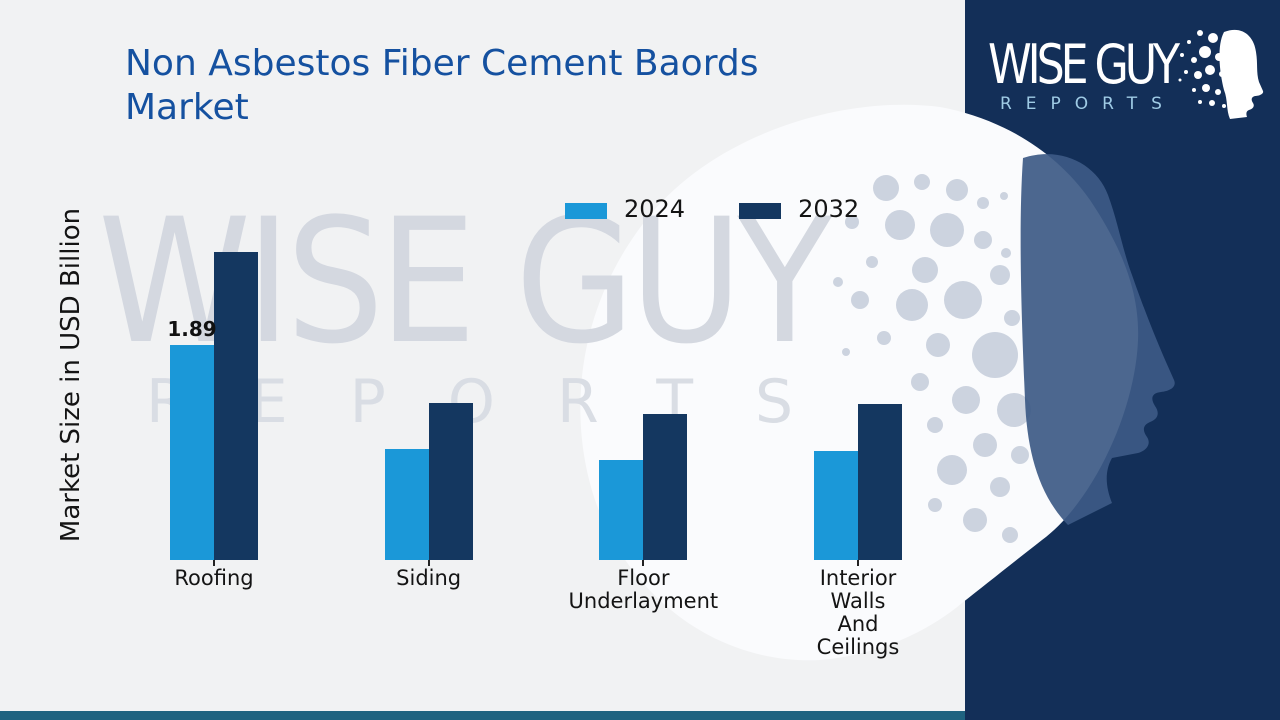 This screenshot has width=1280, height=720. What do you see at coordinates (621, 510) in the screenshot?
I see `bar-2024-floor-underlayment` at bounding box center [621, 510].